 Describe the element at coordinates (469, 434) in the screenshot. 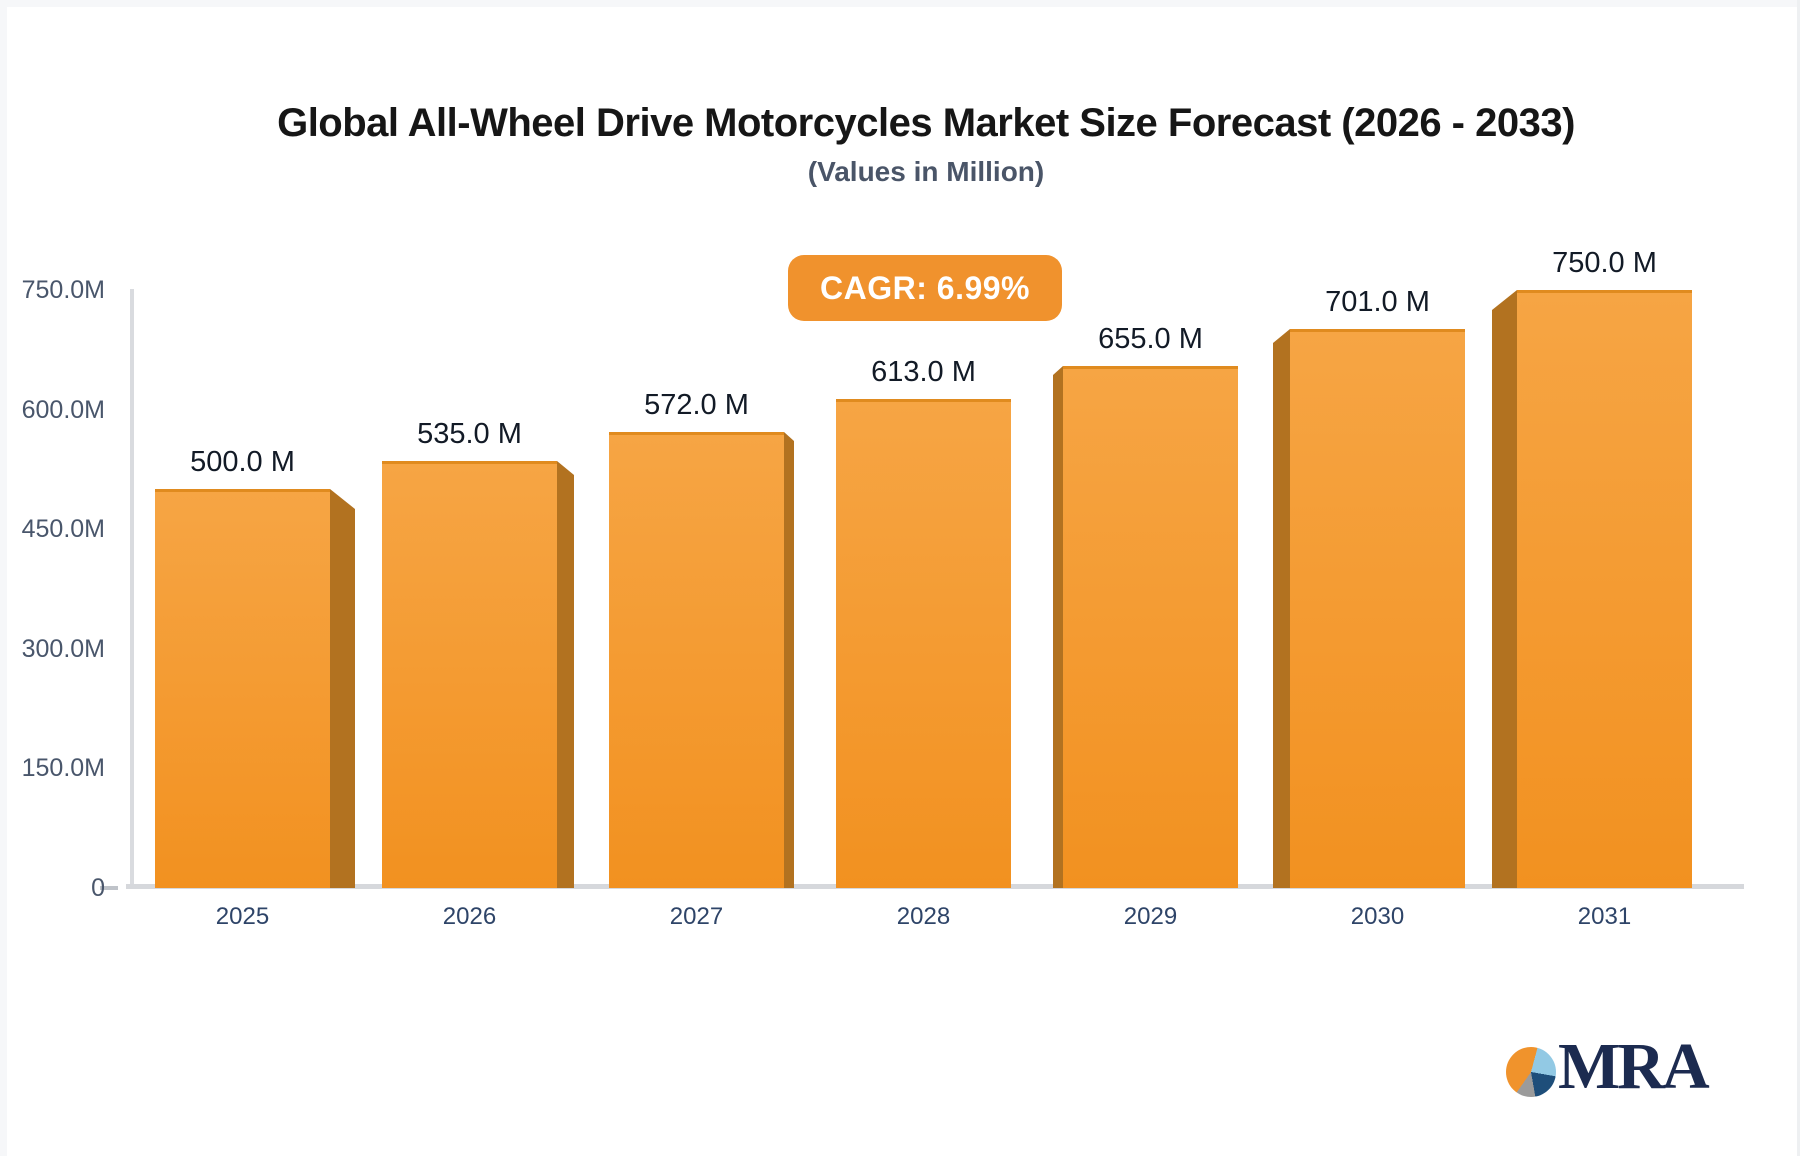

I see `bar-value-label: 535.0 M` at that location.